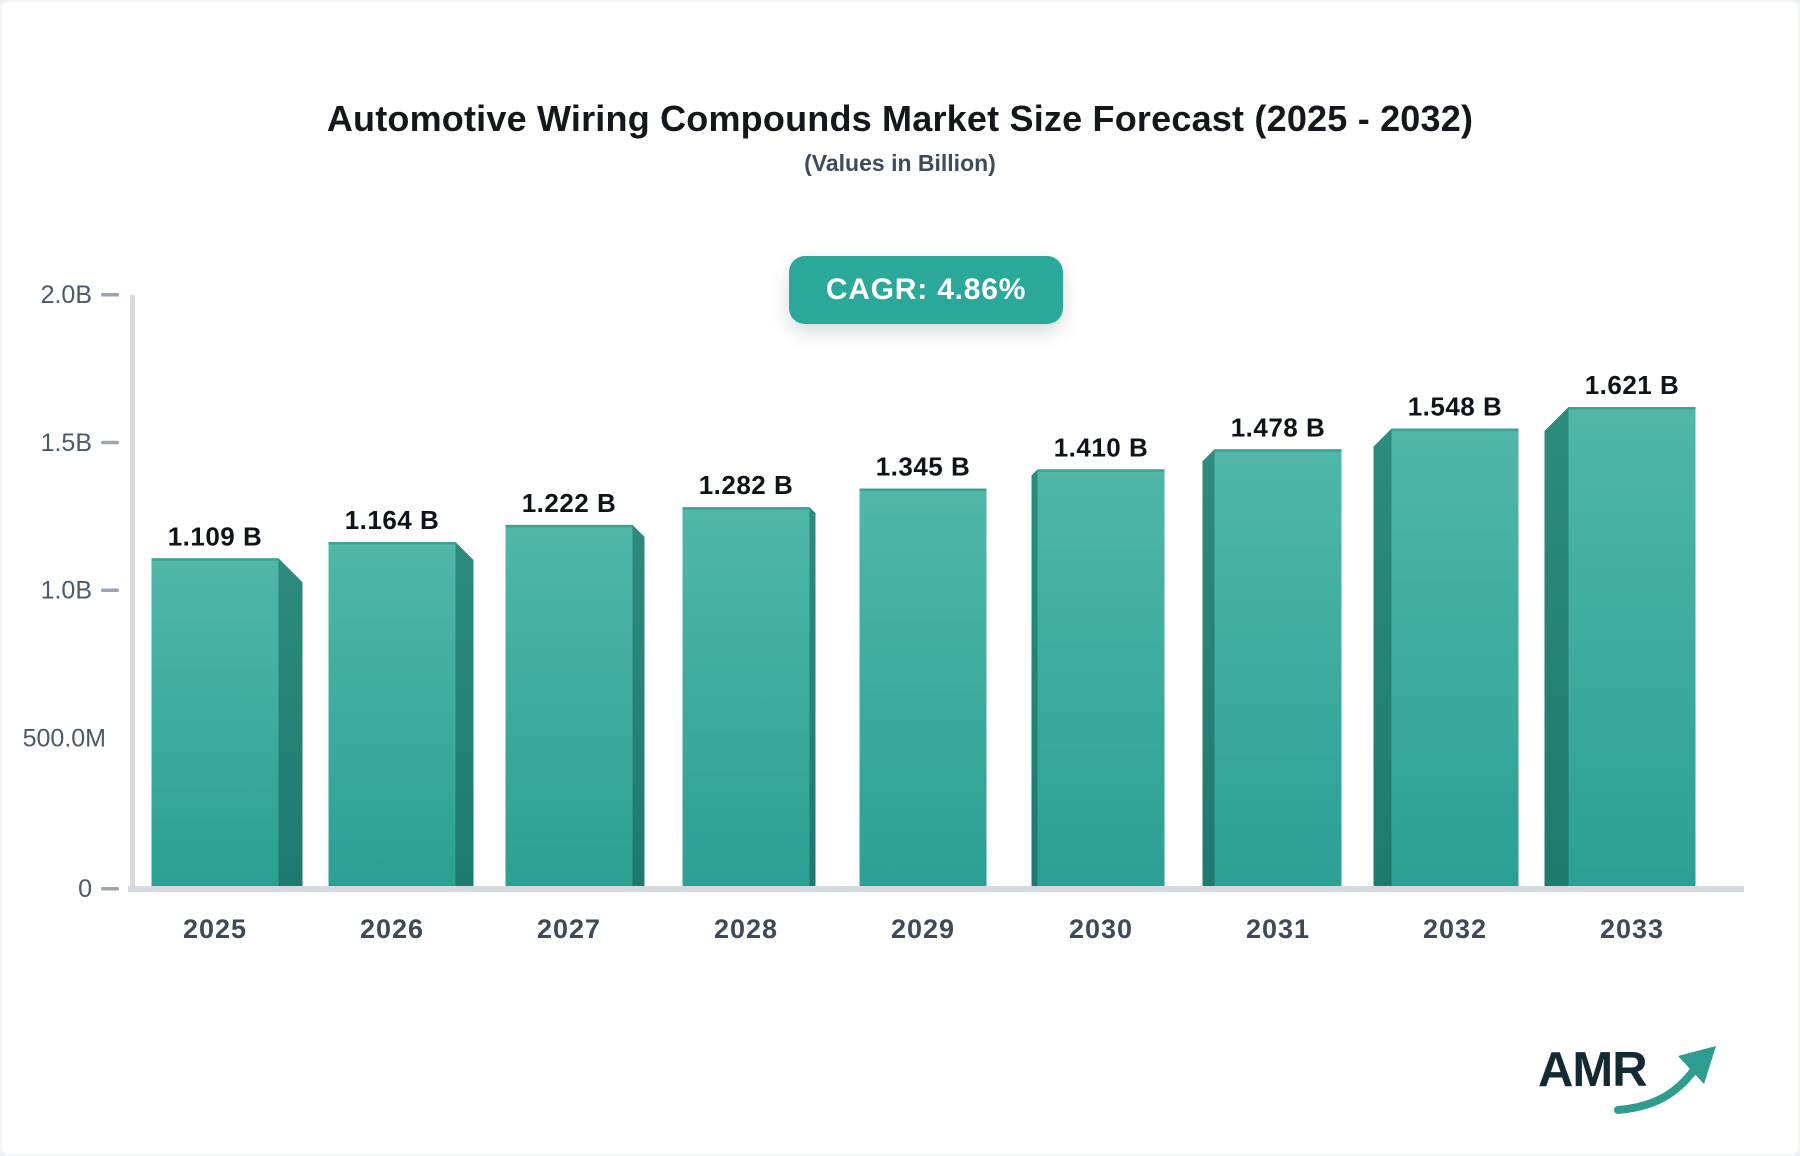 The image size is (1800, 1156). I want to click on y-tick-label: 2.0B, so click(66, 295).